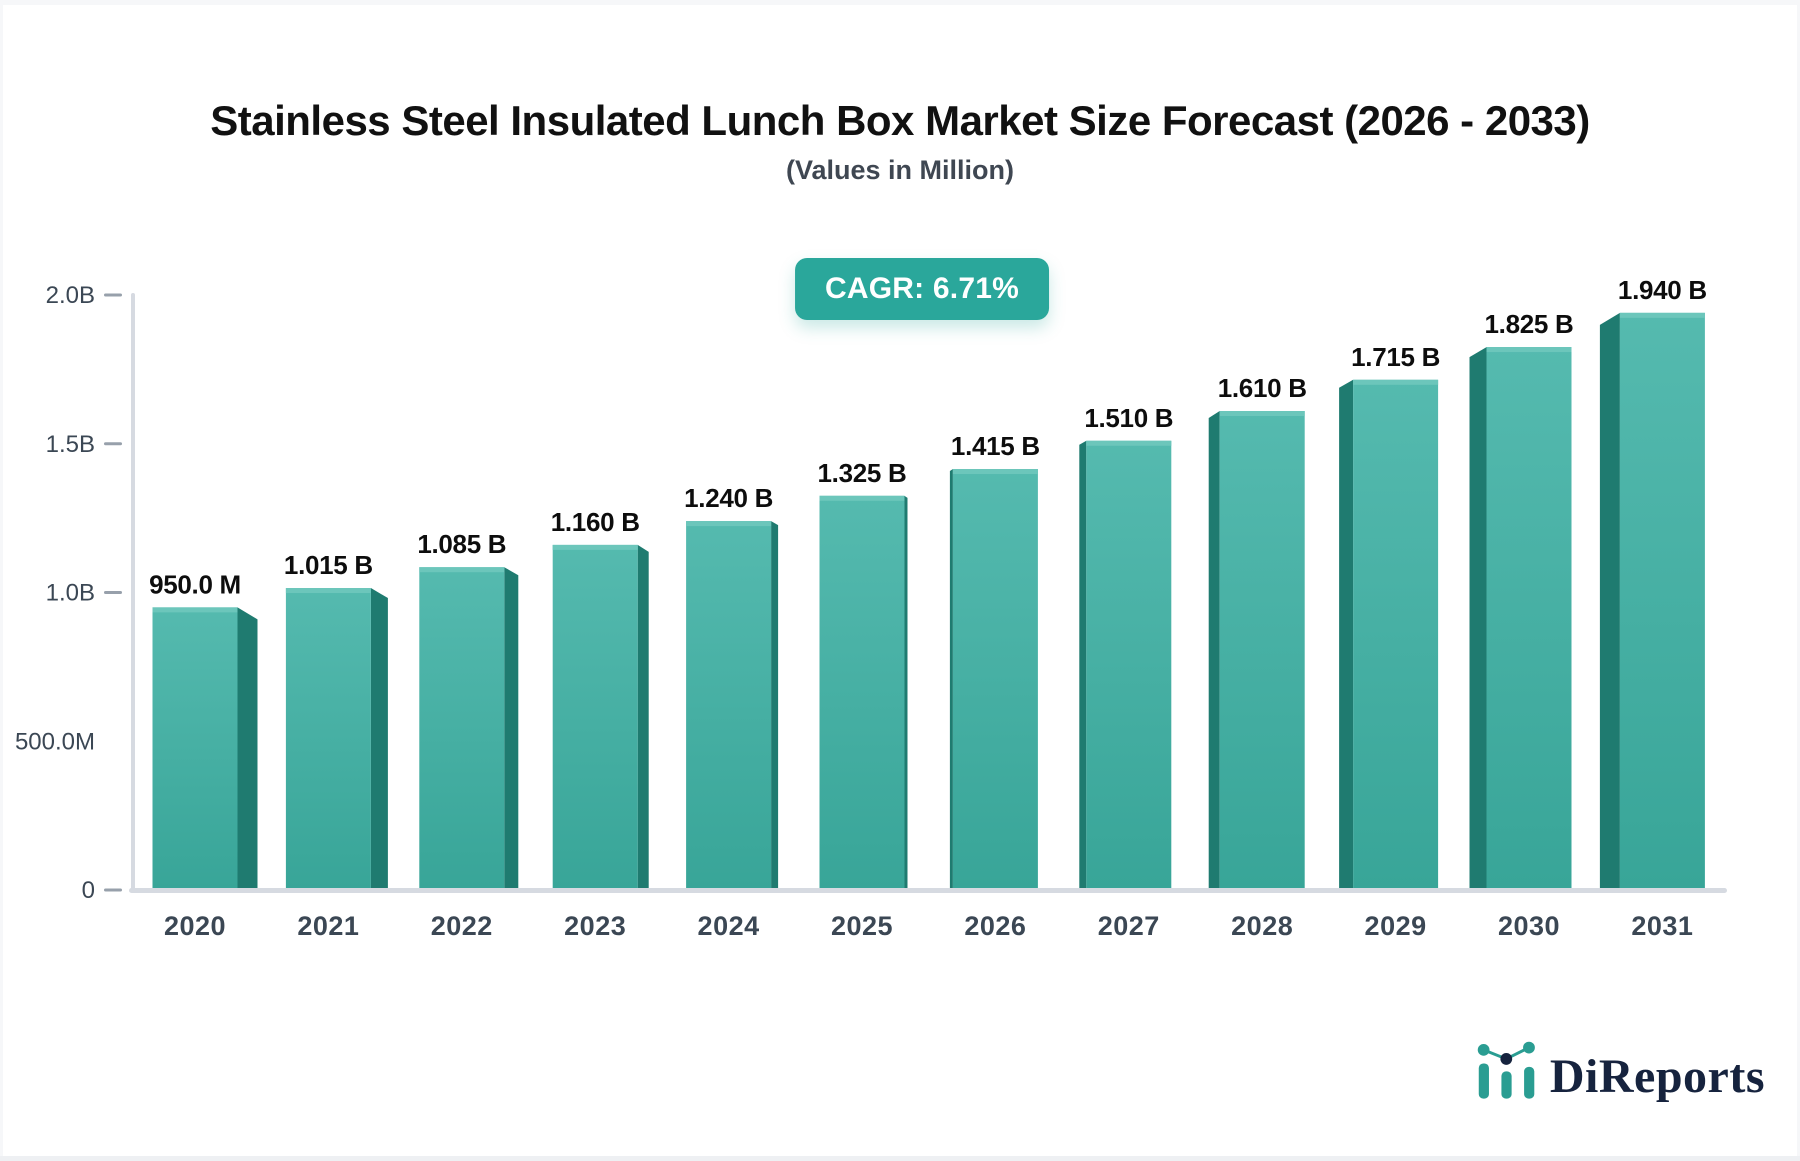 The width and height of the screenshot is (1800, 1161). I want to click on bar-2024: 1.240 B 2024, so click(731, 712).